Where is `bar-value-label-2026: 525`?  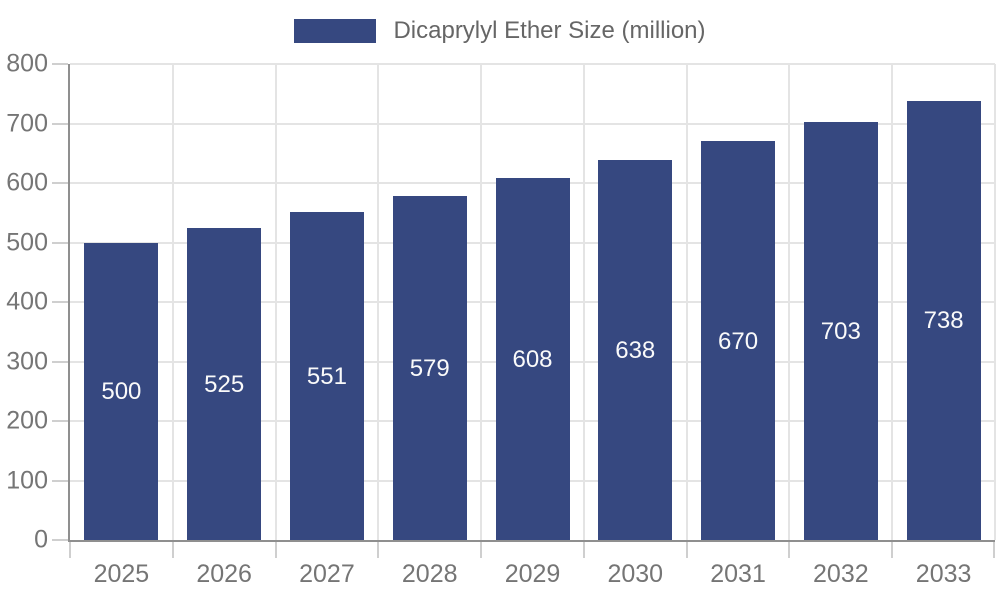
bar-value-label-2026: 525 is located at coordinates (224, 384).